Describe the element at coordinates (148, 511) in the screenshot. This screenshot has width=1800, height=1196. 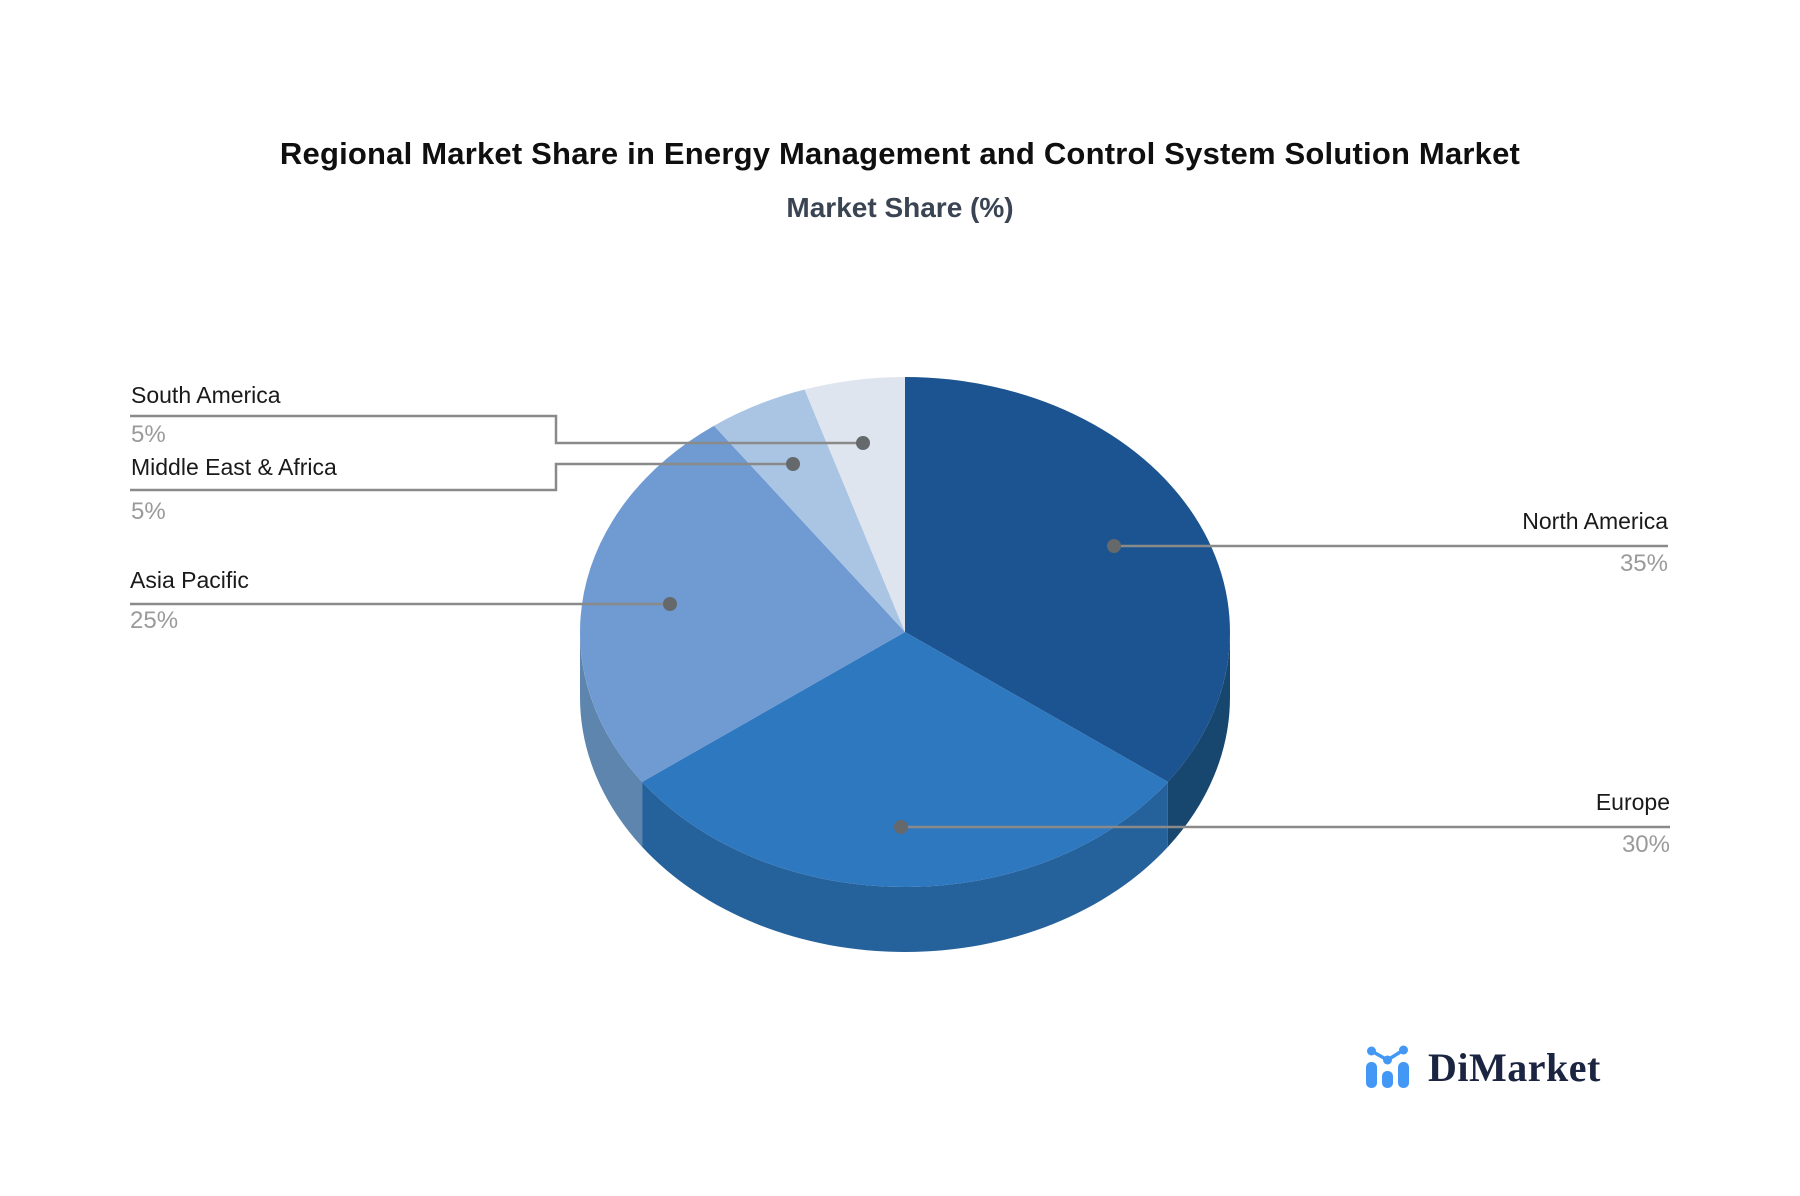
I see `callout-value-middle-east-africa: 5%` at that location.